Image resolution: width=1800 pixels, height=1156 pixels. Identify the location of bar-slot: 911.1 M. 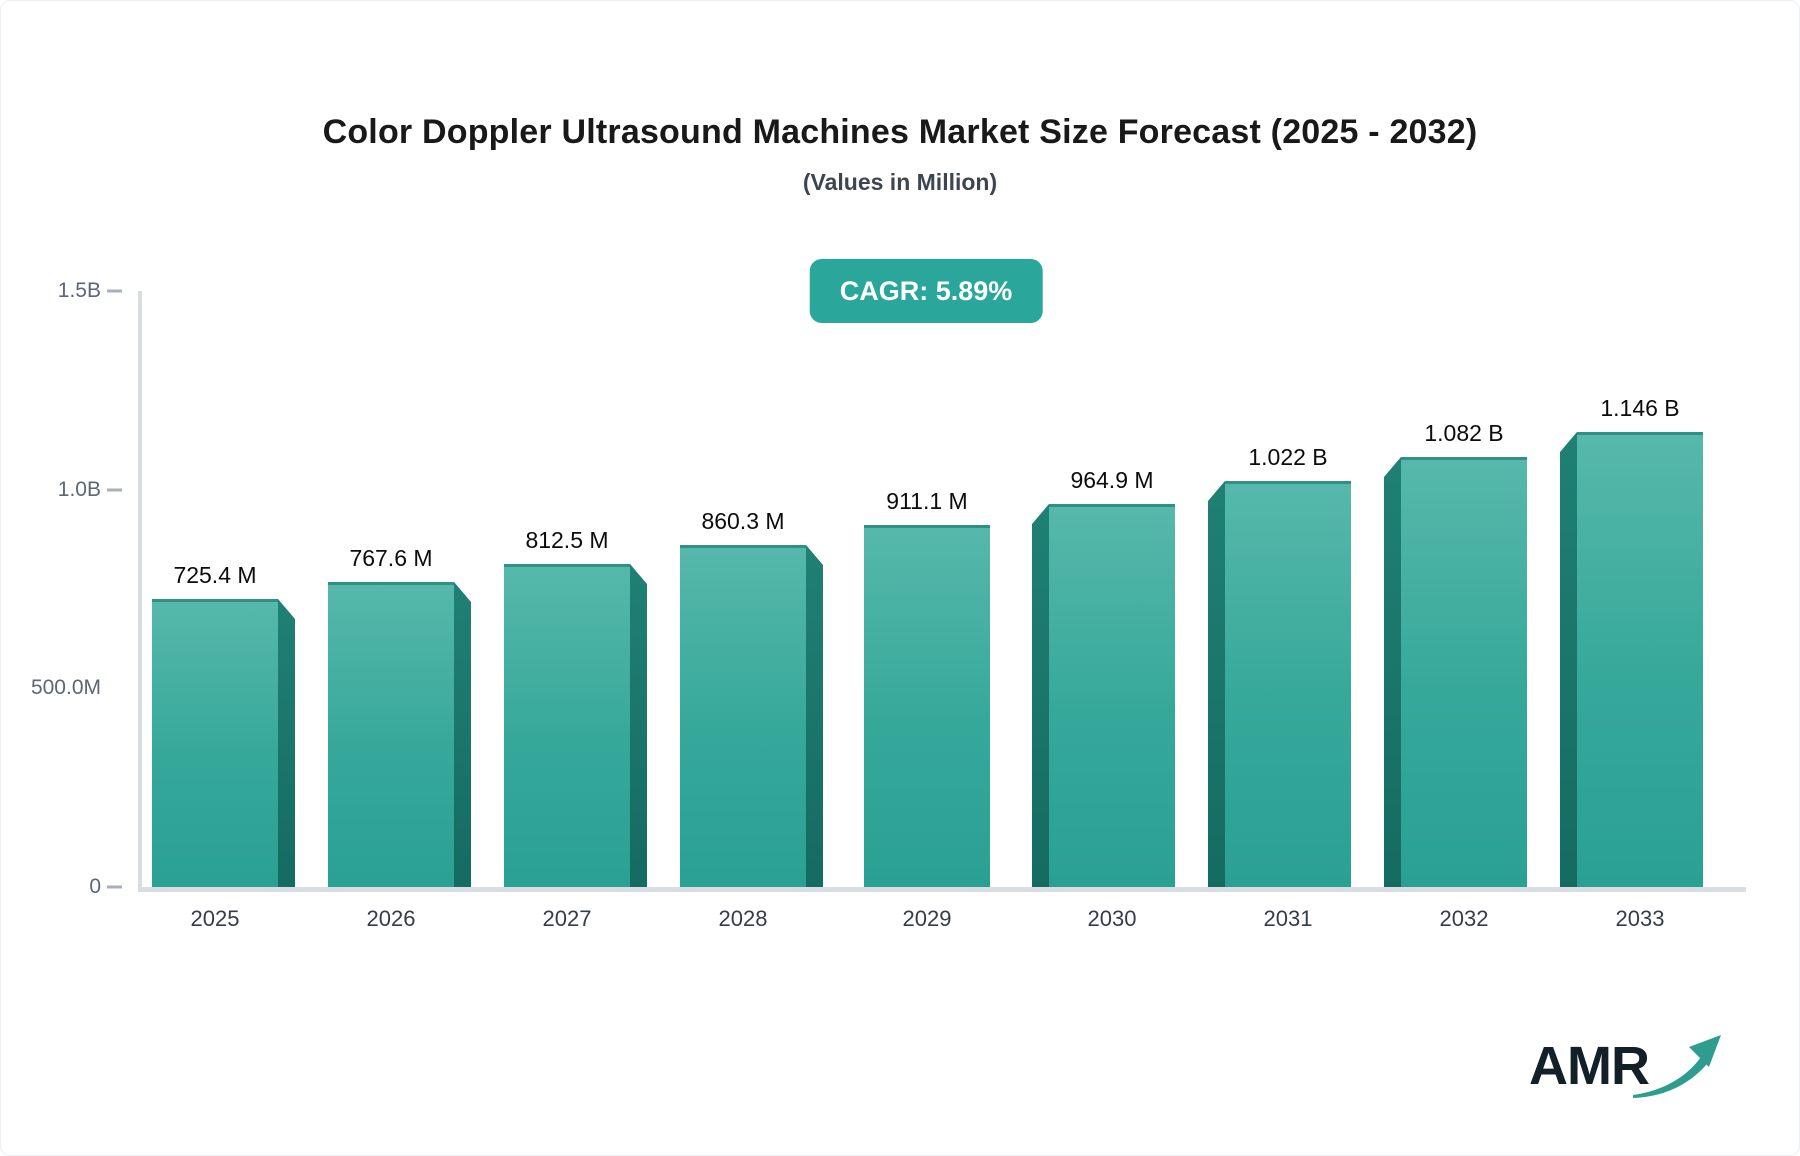
(927, 589).